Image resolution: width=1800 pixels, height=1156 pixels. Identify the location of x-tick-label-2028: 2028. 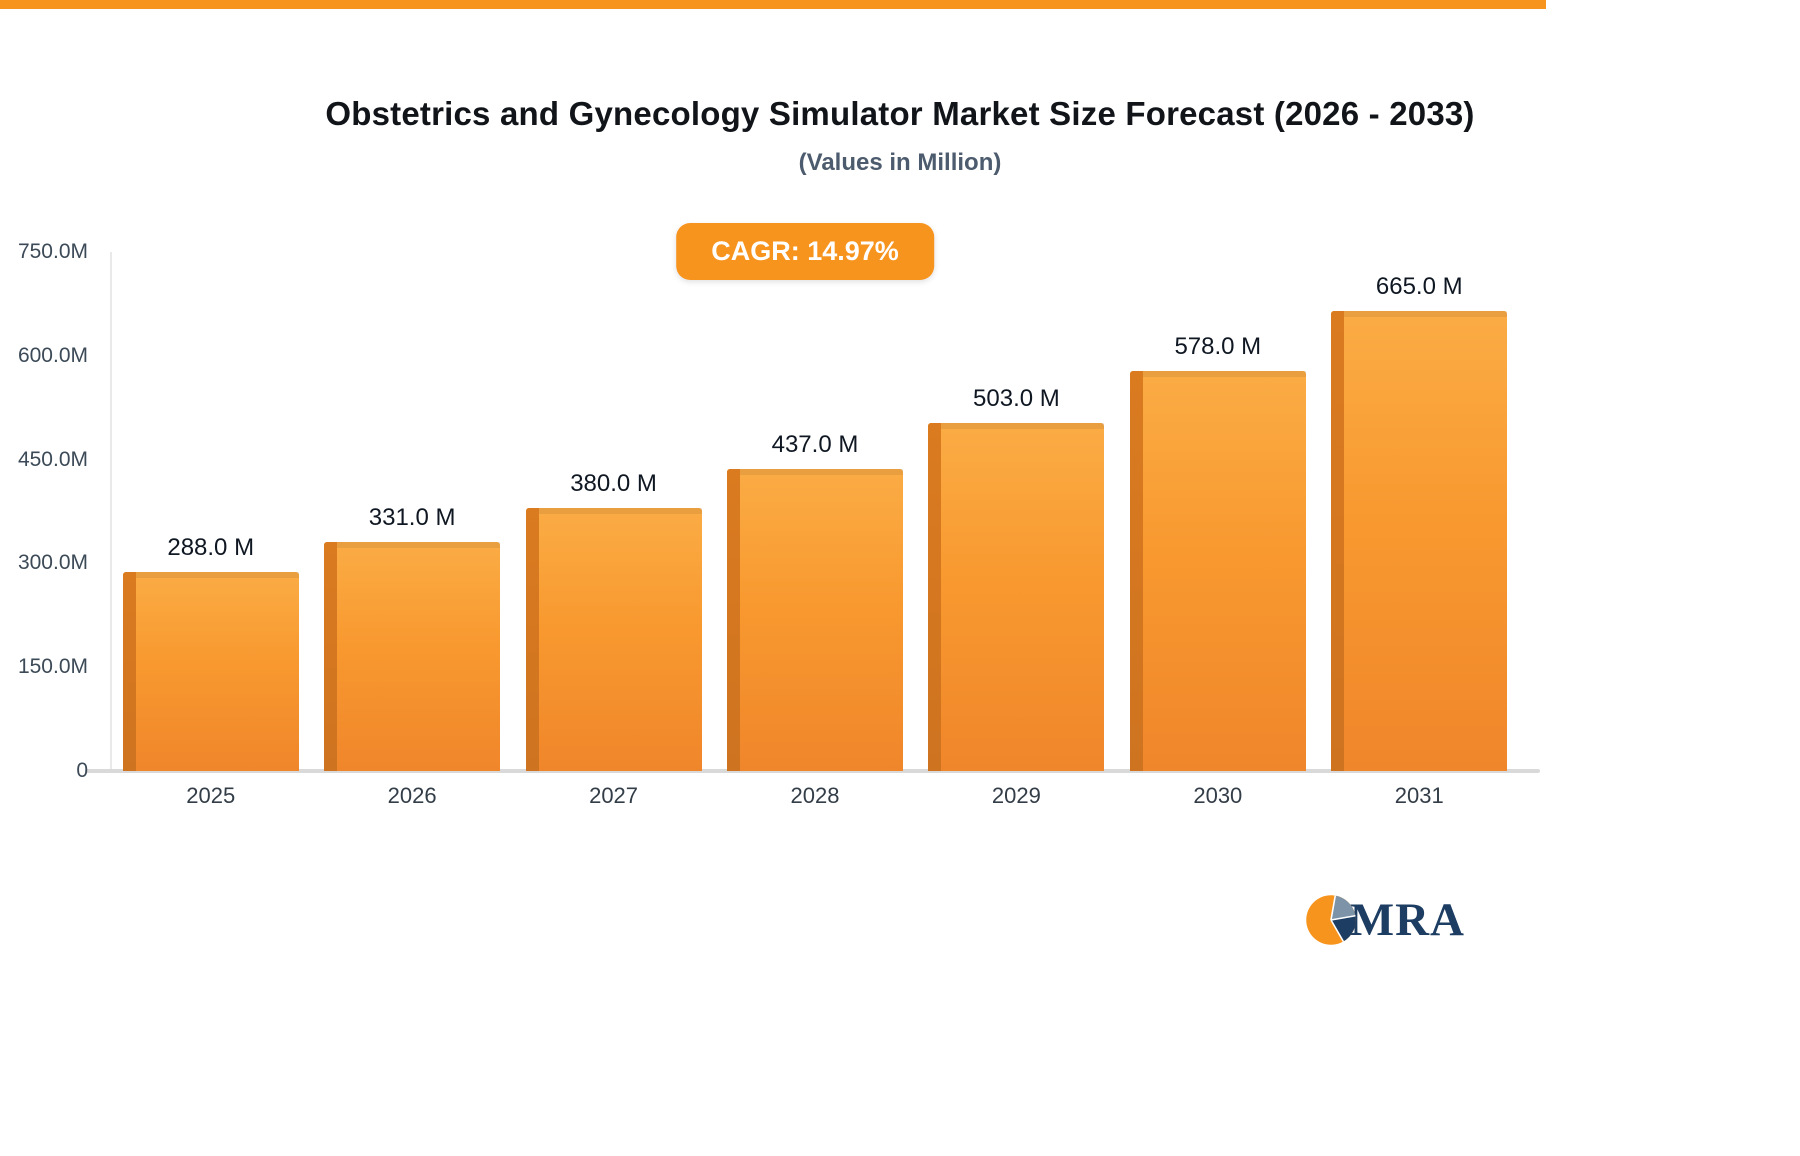
(815, 795).